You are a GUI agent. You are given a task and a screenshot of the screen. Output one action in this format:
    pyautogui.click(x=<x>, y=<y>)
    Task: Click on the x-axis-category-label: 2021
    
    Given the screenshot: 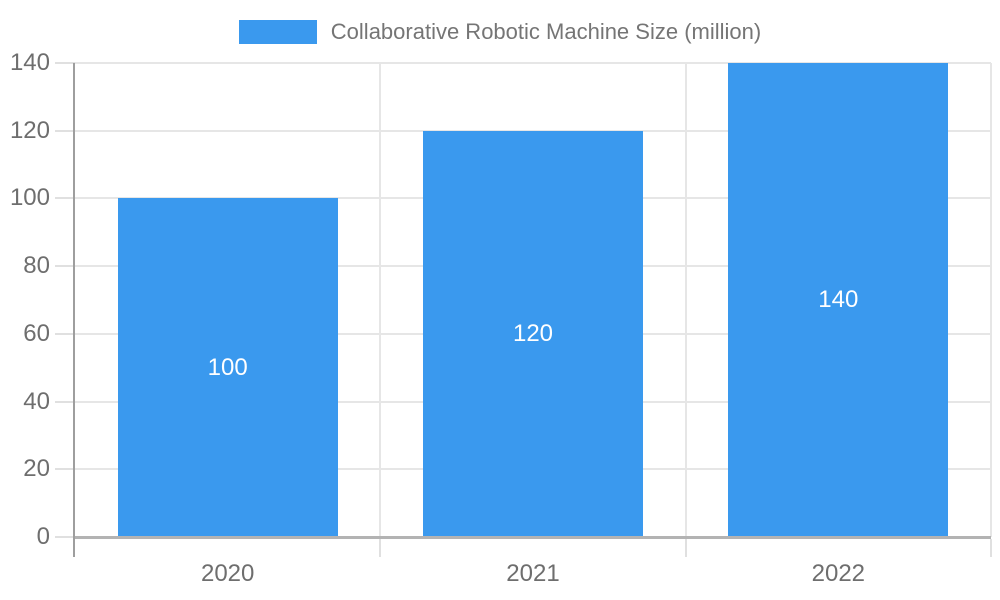 What is the action you would take?
    pyautogui.click(x=533, y=573)
    